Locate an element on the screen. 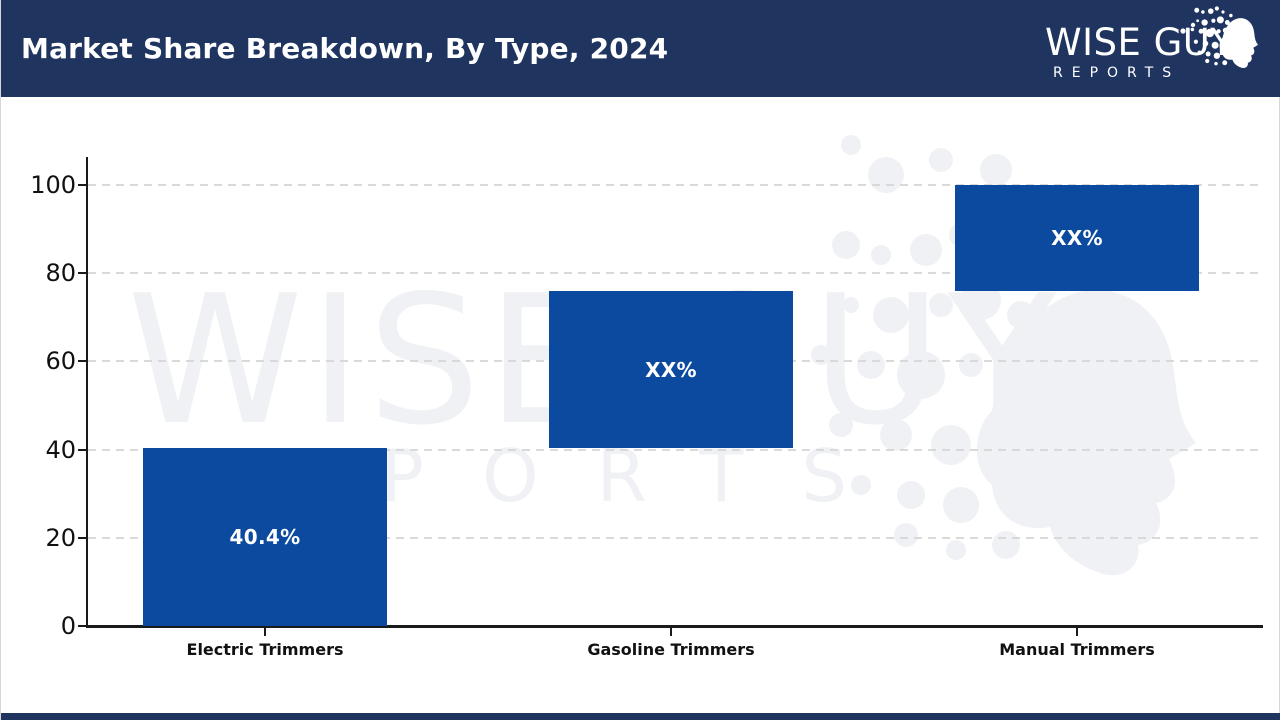  y-tick-label: 40 is located at coordinates (60, 449).